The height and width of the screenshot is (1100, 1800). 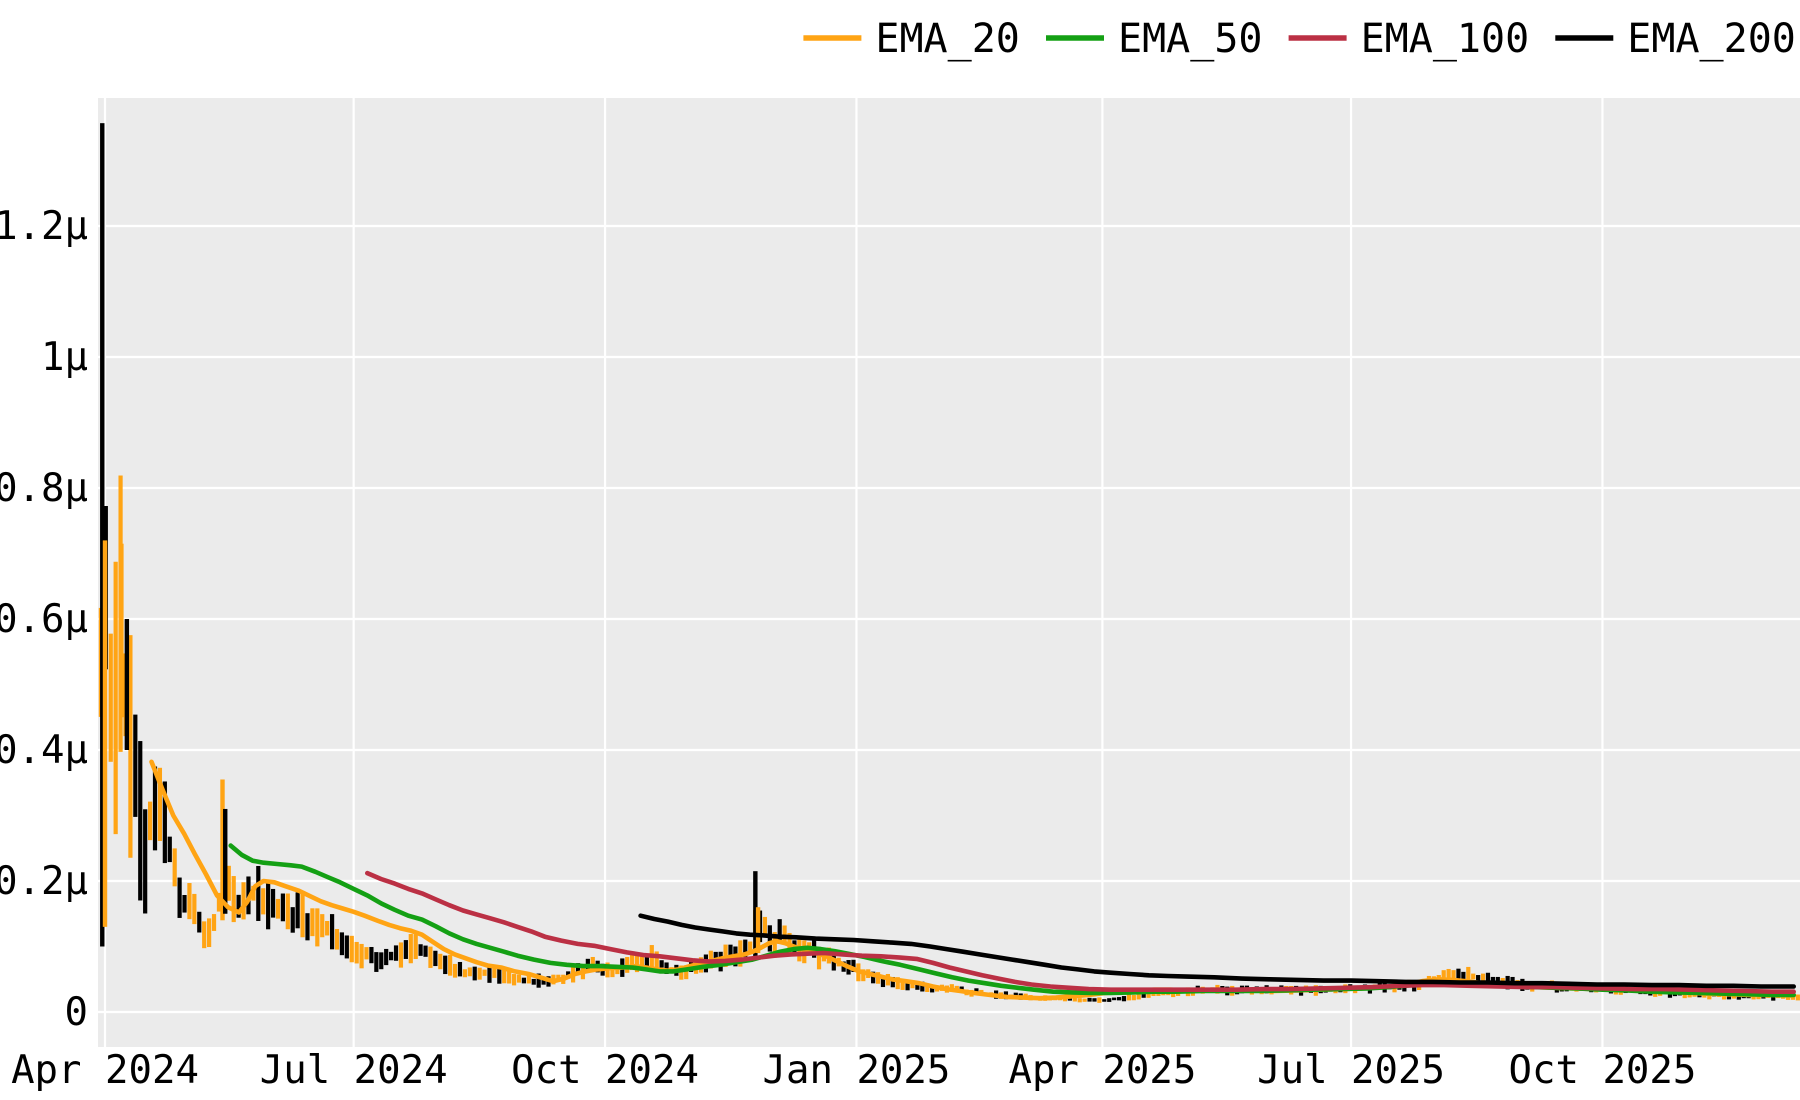 What do you see at coordinates (1190, 39) in the screenshot?
I see `legend-label-ema-50: EMA_50` at bounding box center [1190, 39].